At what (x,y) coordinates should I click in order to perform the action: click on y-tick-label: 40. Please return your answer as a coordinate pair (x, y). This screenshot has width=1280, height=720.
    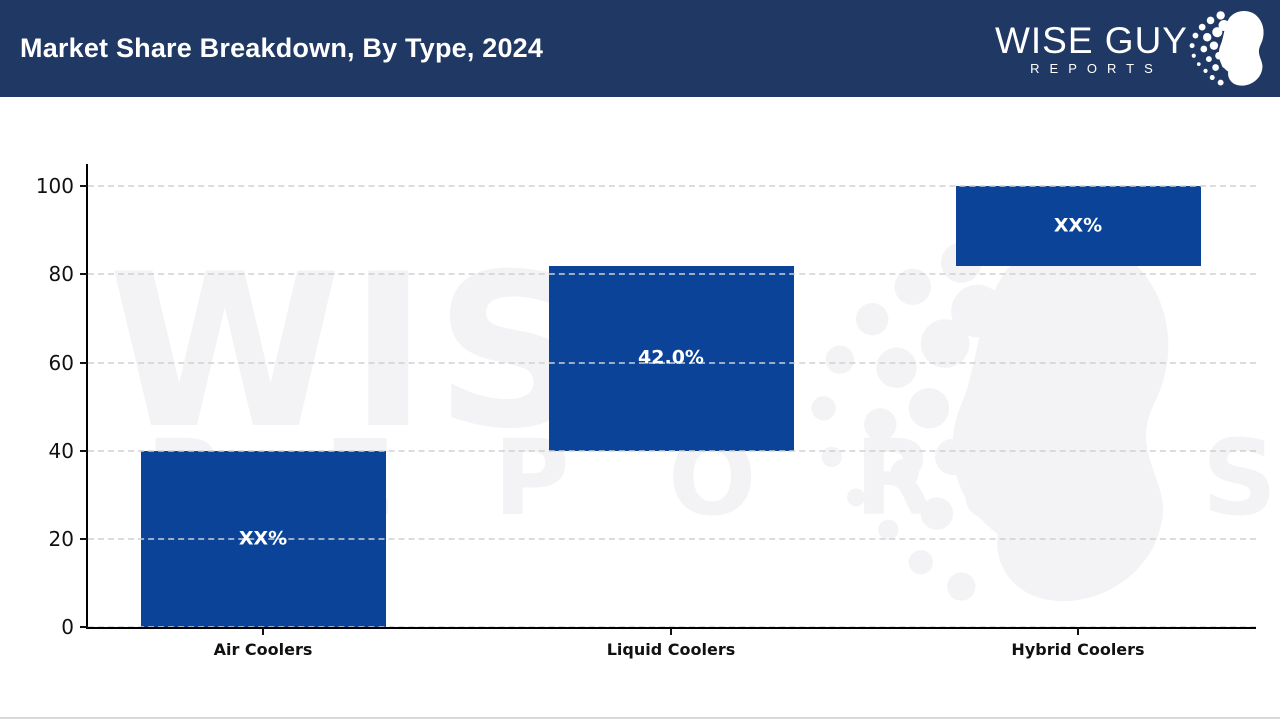
    Looking at the image, I should click on (61, 450).